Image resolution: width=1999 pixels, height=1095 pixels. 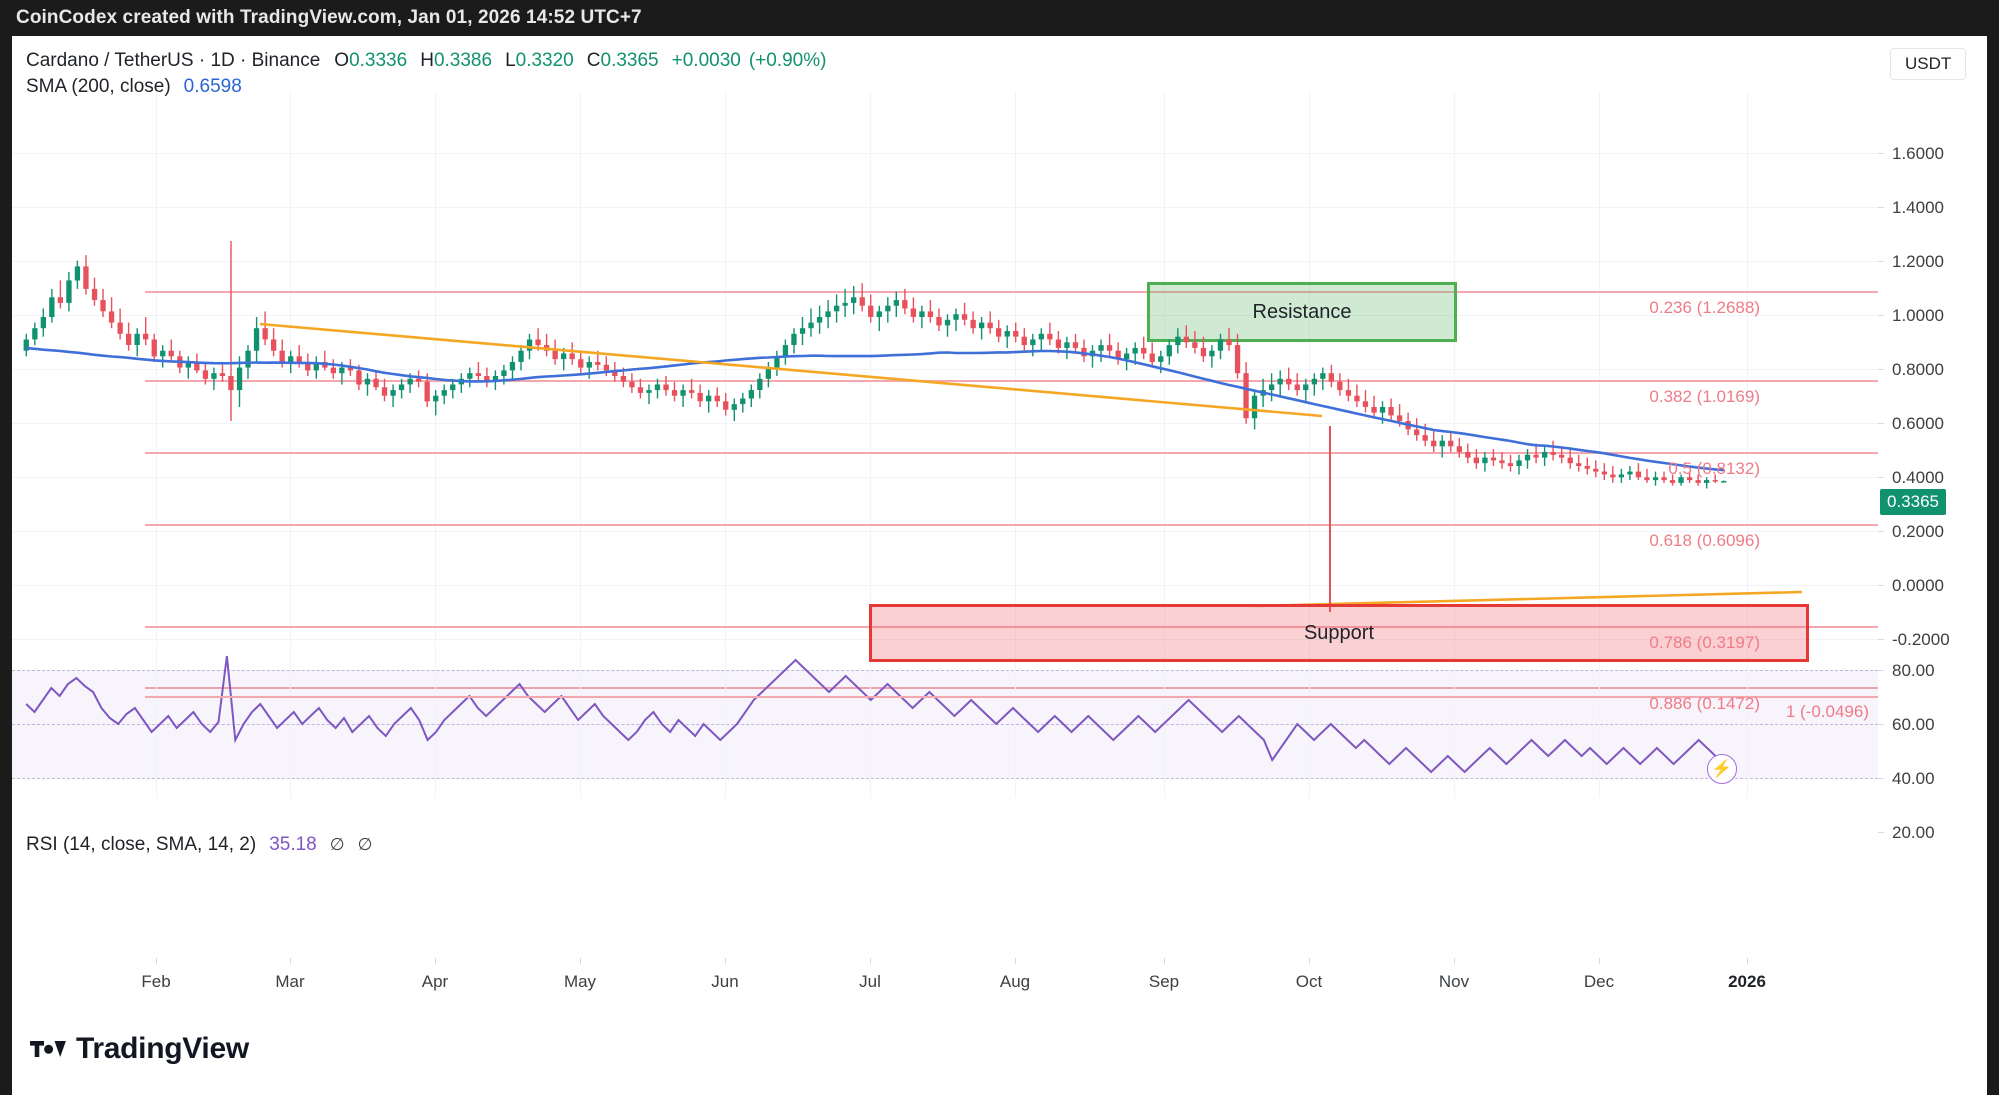 I want to click on time-tick-label: Oct, so click(x=1309, y=981).